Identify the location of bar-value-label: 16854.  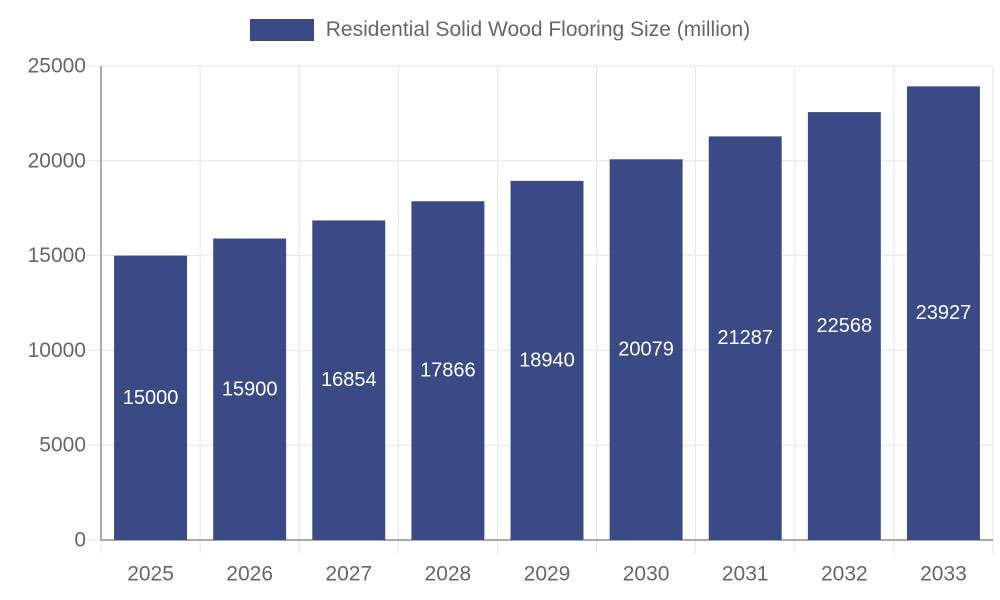
(349, 380).